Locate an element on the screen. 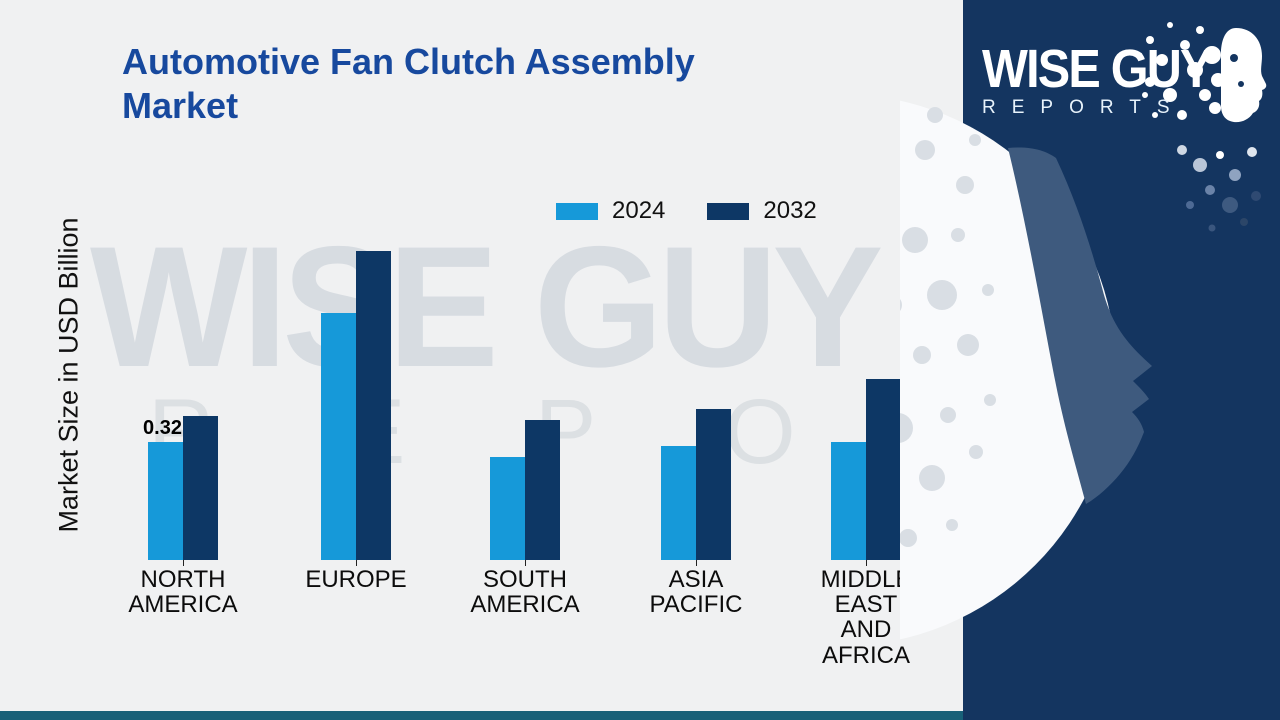 The height and width of the screenshot is (720, 1280). bar-2032-south-america is located at coordinates (542, 490).